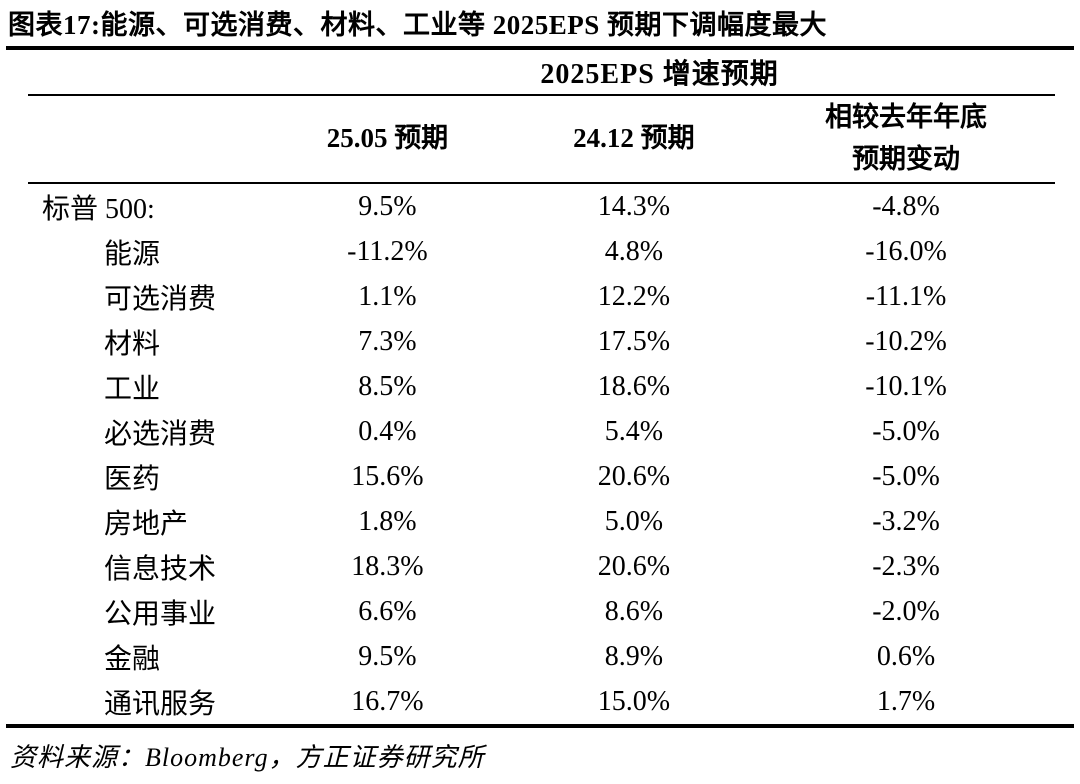 Image resolution: width=1080 pixels, height=784 pixels. Describe the element at coordinates (160, 704) in the screenshot. I see `row-label: 通讯服务` at that location.